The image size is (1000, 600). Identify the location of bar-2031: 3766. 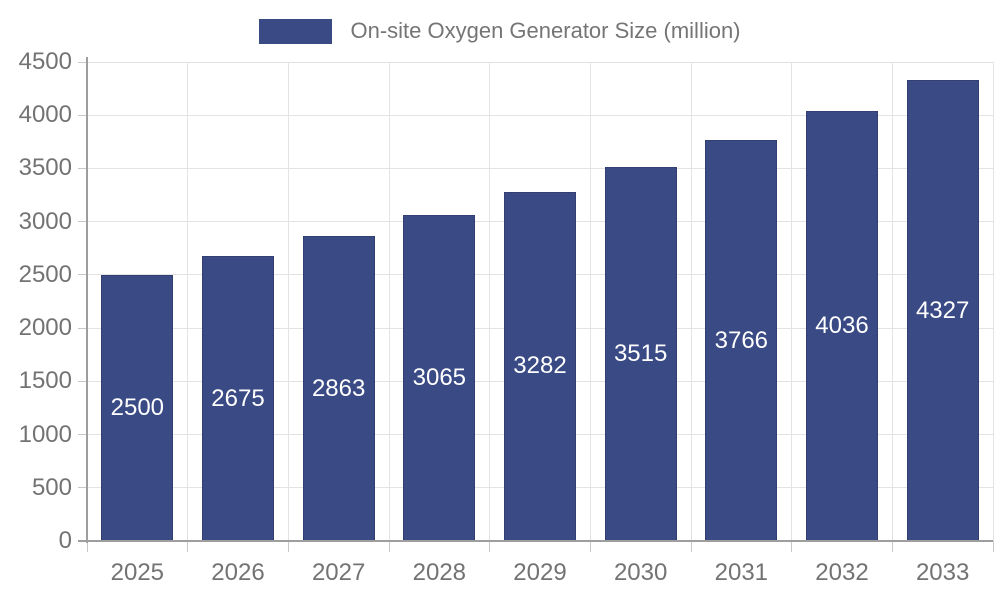
(741, 340).